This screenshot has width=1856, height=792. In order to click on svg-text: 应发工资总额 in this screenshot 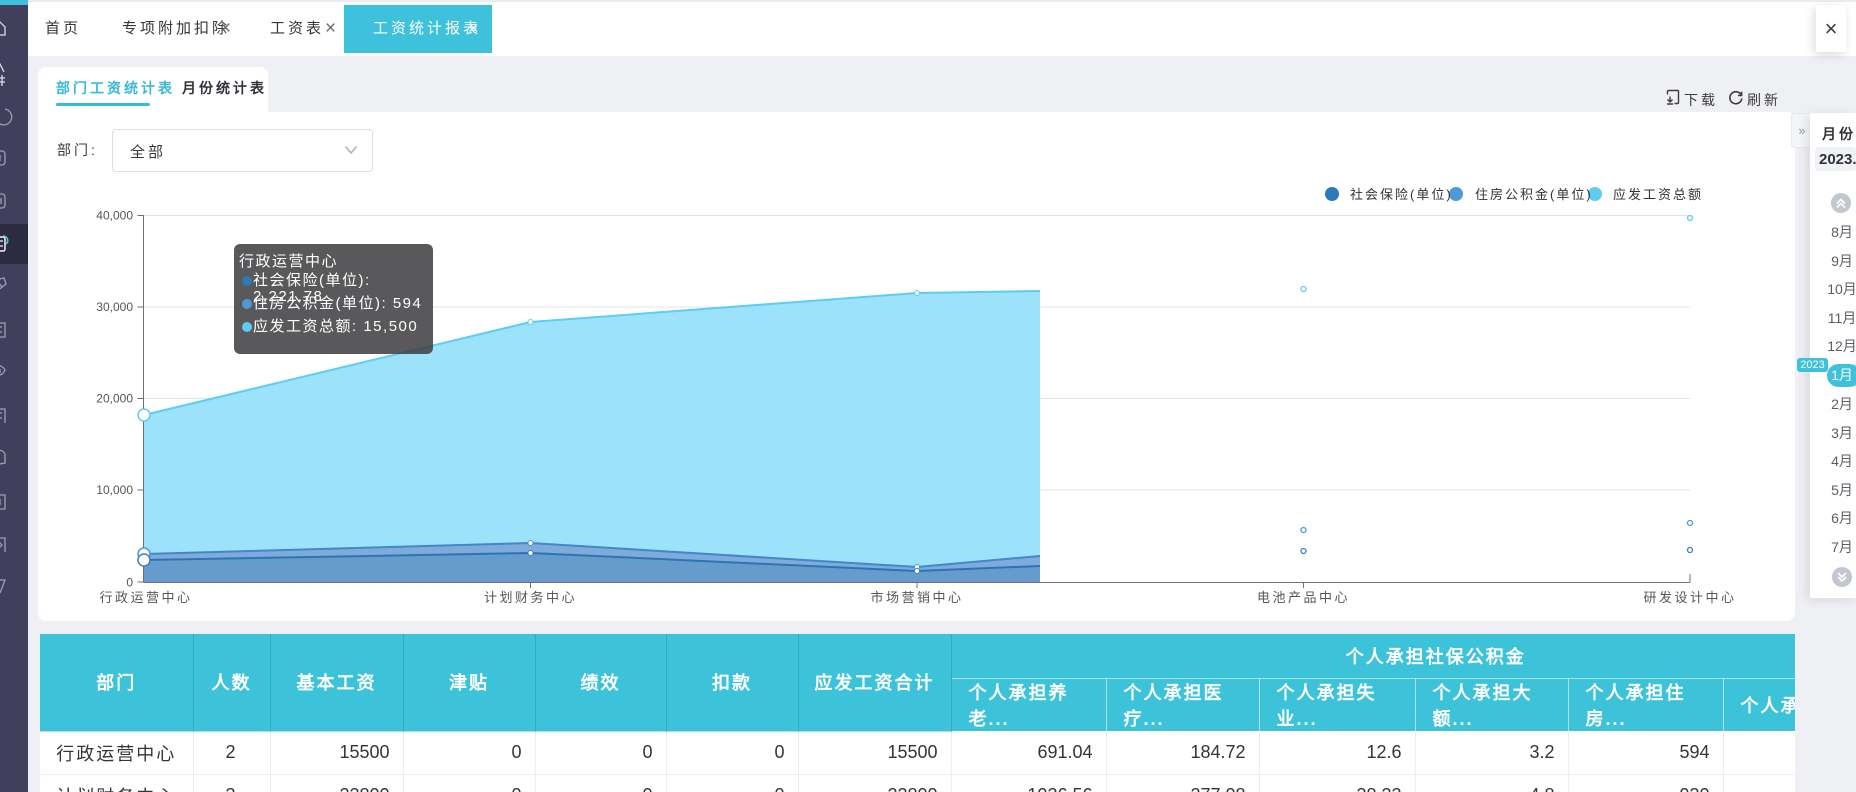, I will do `click(1658, 194)`.